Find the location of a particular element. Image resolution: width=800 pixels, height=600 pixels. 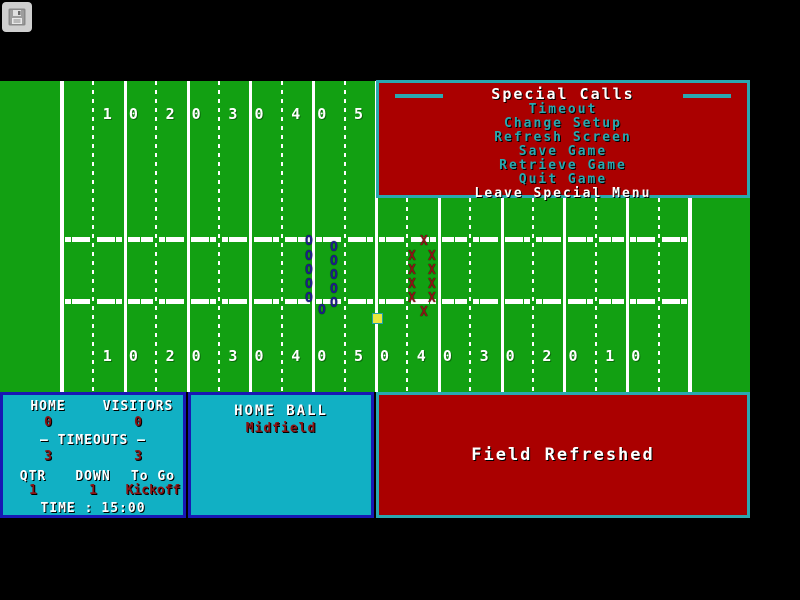

ball-spot-marker is located at coordinates (377, 318).